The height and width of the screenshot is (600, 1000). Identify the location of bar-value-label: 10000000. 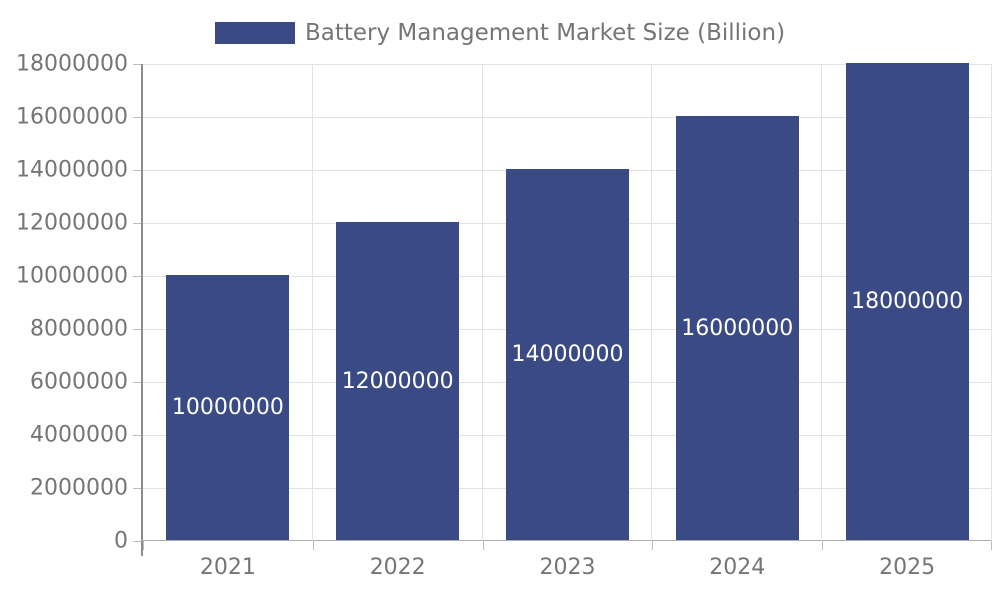
(227, 407).